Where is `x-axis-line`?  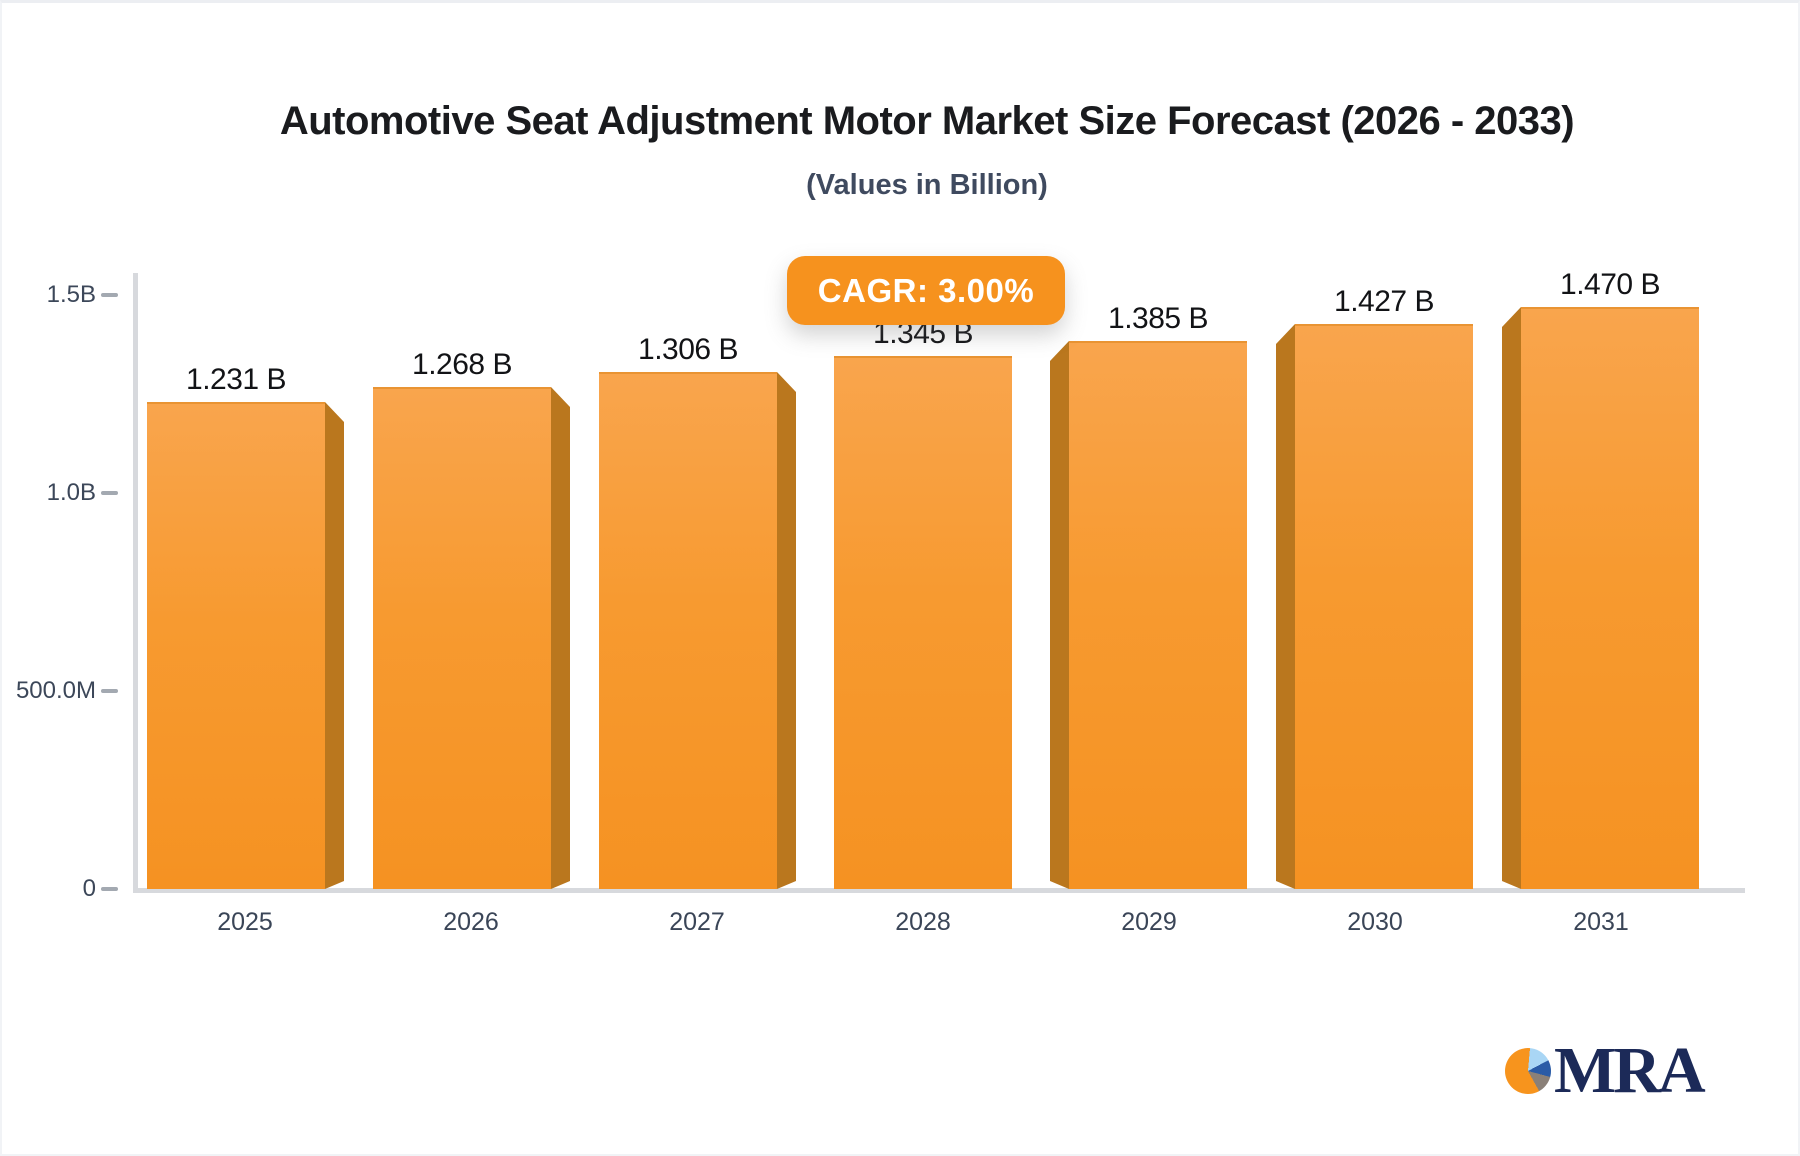 x-axis-line is located at coordinates (939, 890).